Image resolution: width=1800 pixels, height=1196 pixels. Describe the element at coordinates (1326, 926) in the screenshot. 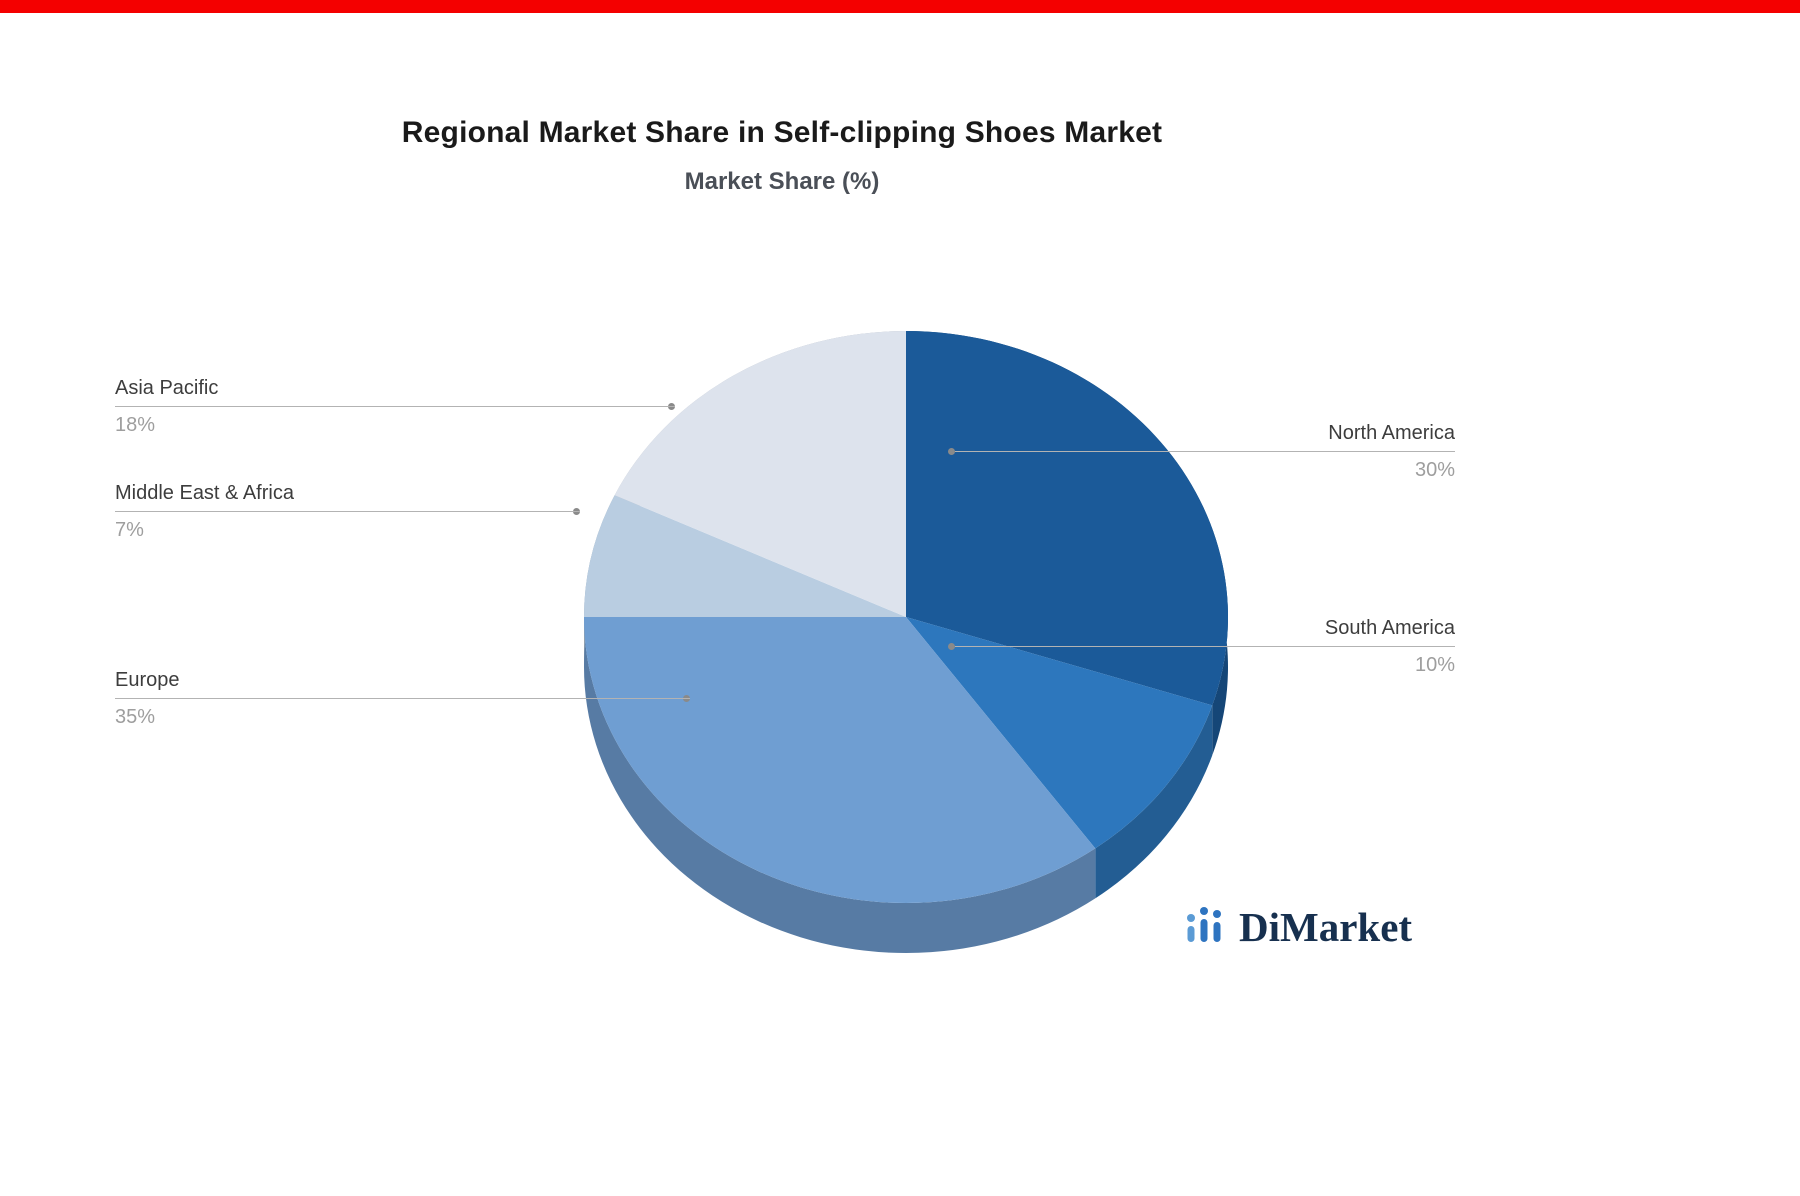

I see `brand-name: DiMarket` at that location.